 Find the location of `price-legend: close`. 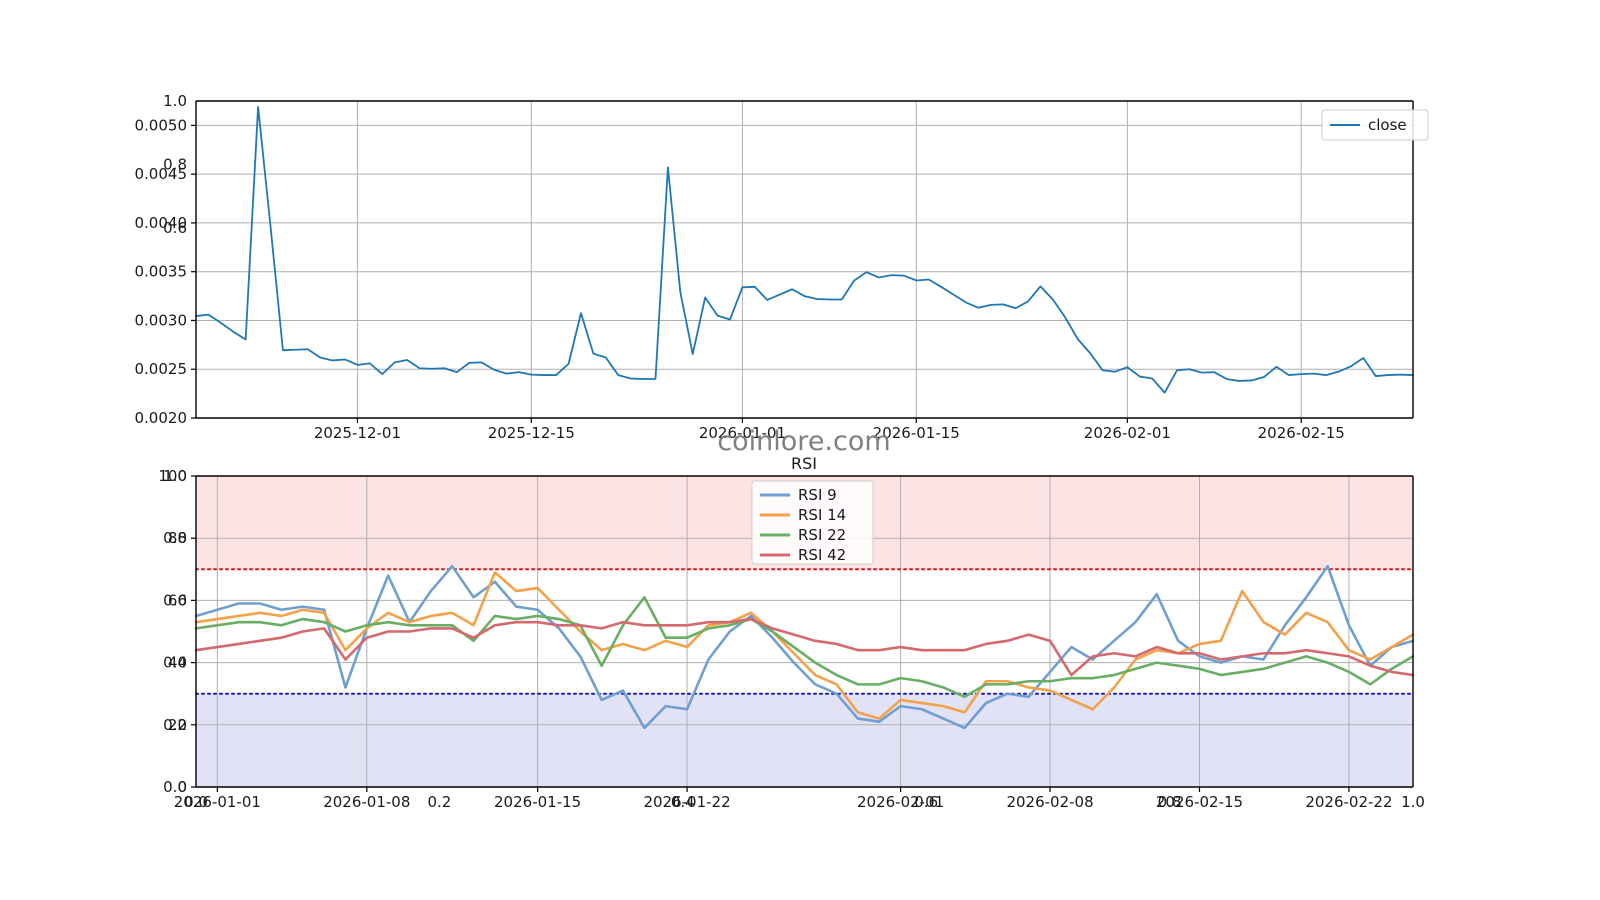

price-legend: close is located at coordinates (1375, 125).